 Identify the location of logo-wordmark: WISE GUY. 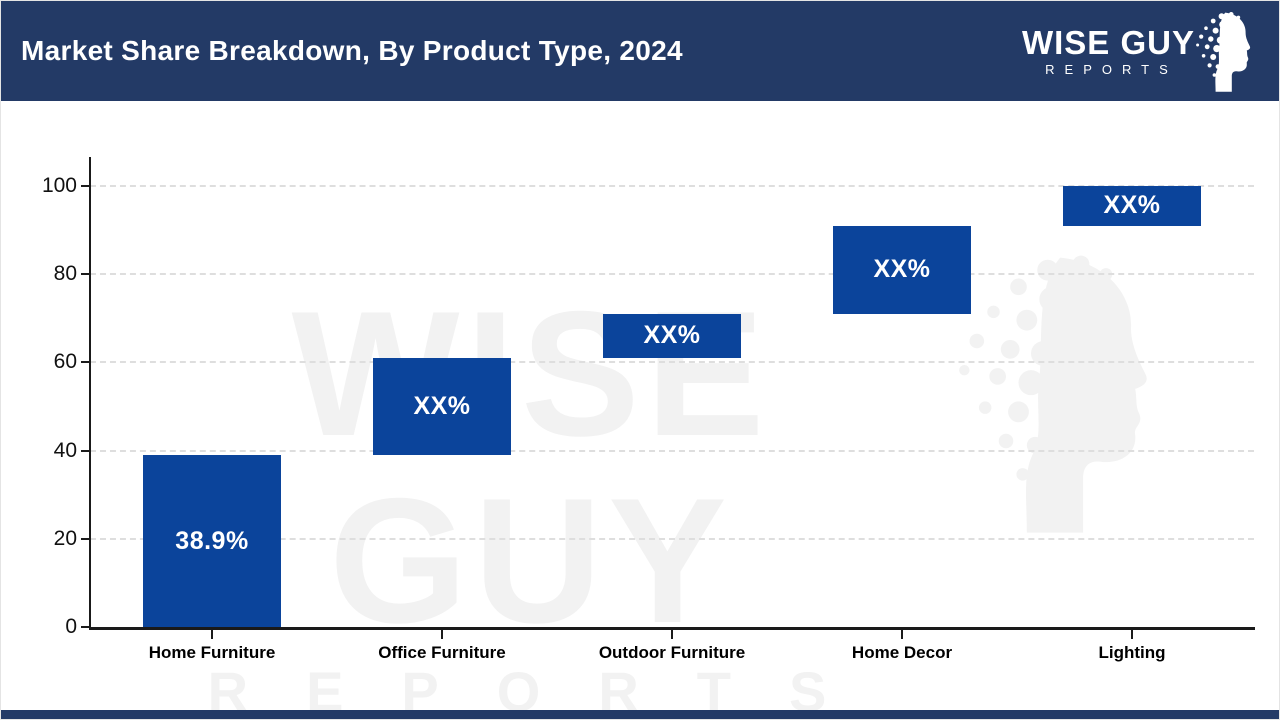
(1108, 42).